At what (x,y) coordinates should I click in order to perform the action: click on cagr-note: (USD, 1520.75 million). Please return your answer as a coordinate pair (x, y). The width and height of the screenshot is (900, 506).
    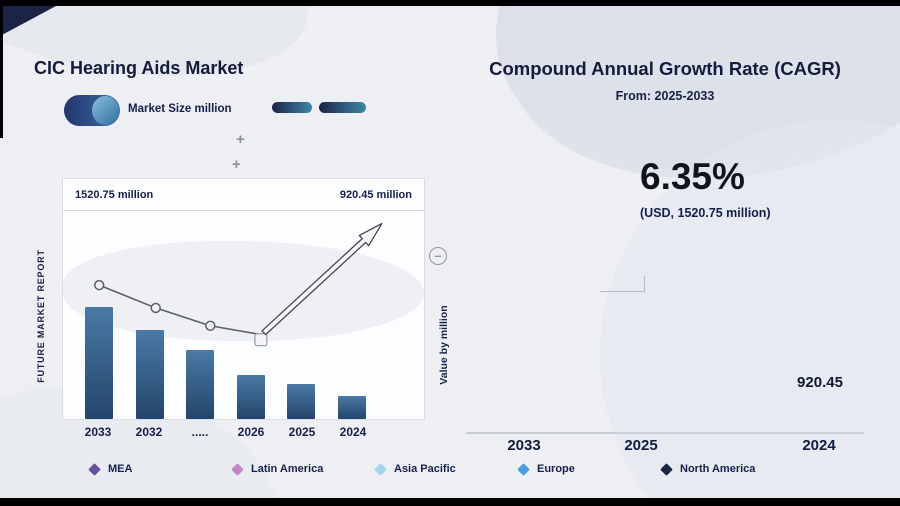
    Looking at the image, I should click on (705, 213).